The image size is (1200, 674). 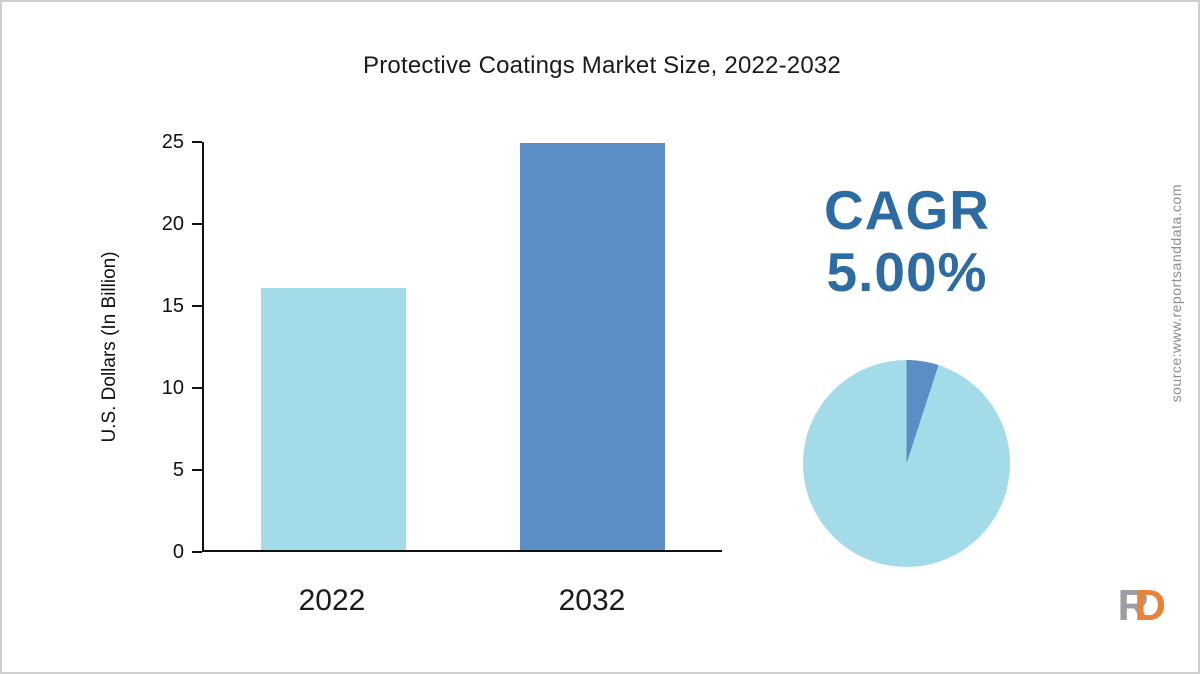 What do you see at coordinates (172, 388) in the screenshot?
I see `y-tick-label: 10` at bounding box center [172, 388].